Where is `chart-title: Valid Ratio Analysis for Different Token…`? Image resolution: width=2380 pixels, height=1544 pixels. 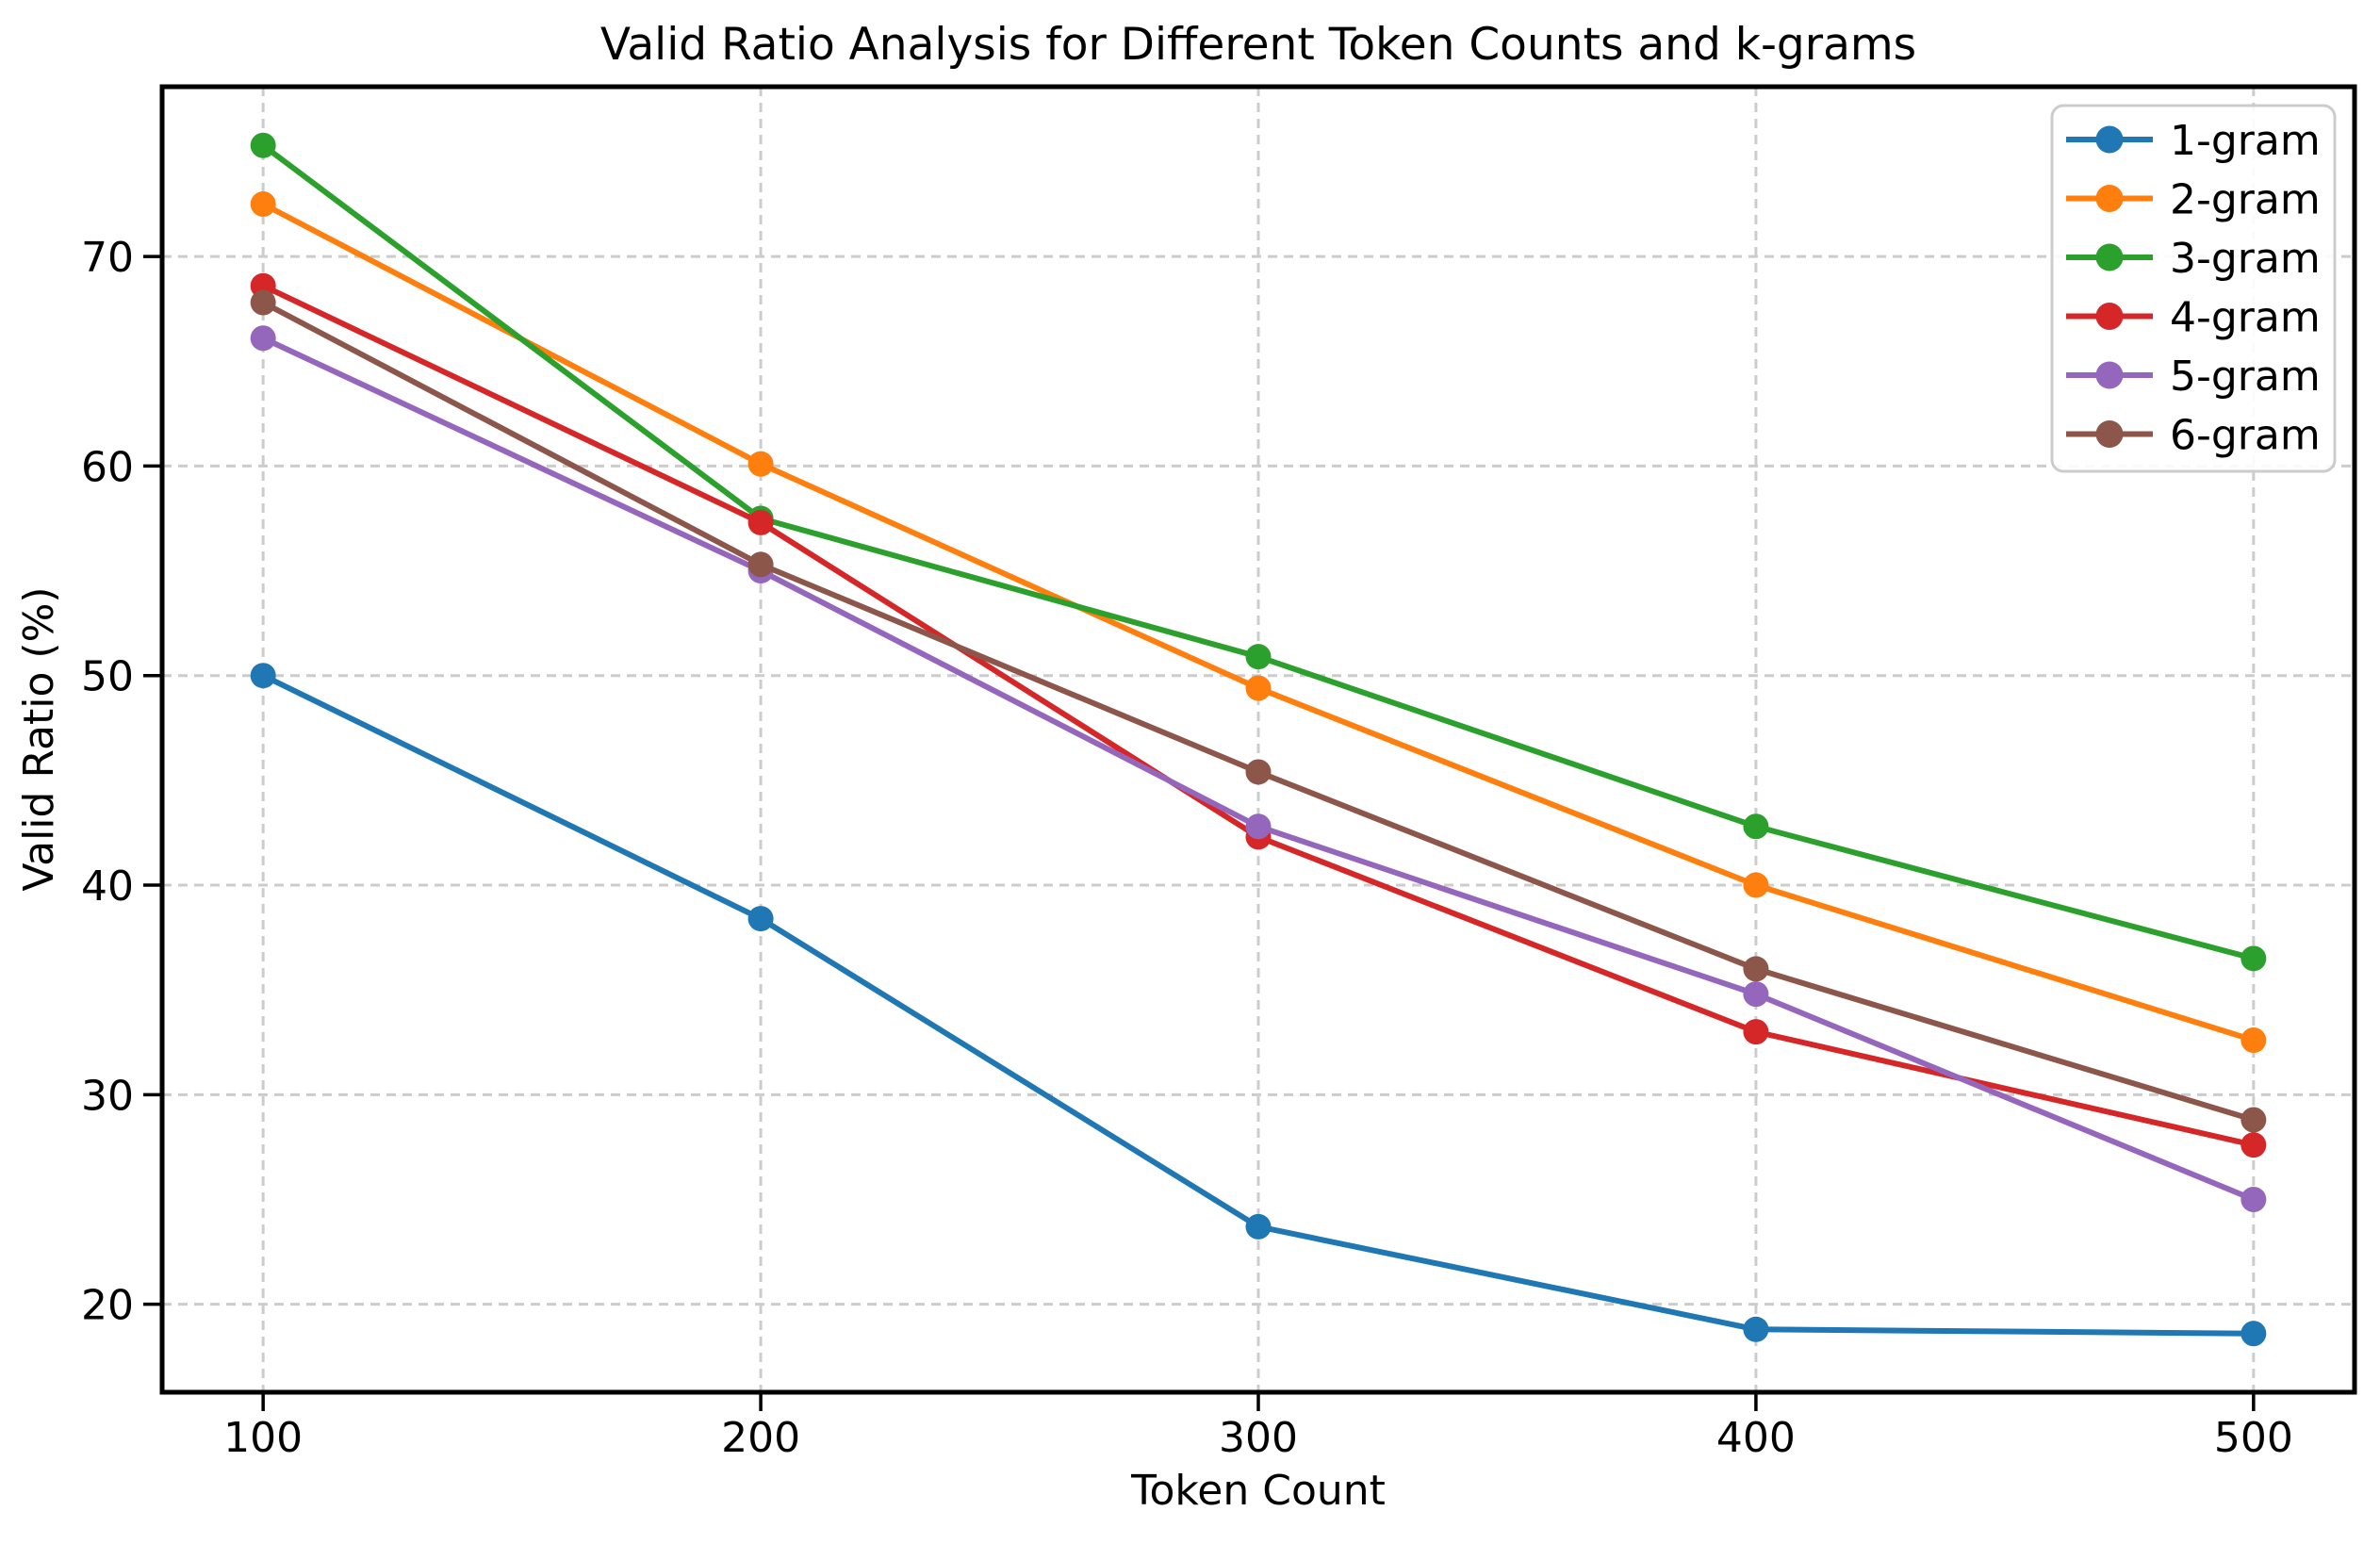
chart-title: Valid Ratio Analysis for Different Token… is located at coordinates (1258, 45).